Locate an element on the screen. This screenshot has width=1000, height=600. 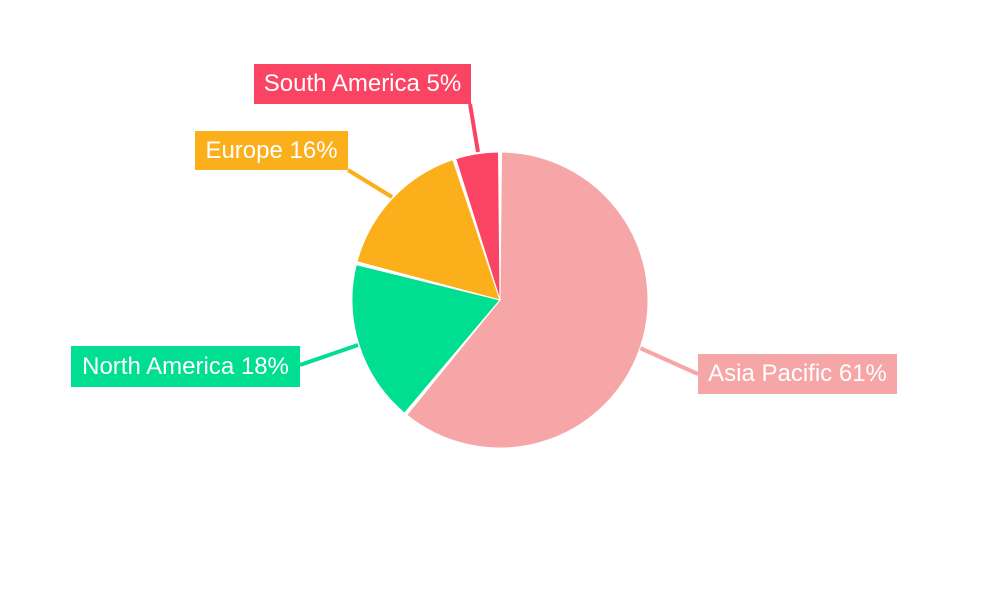
pie-label-north-america: North America 18% is located at coordinates (185, 366).